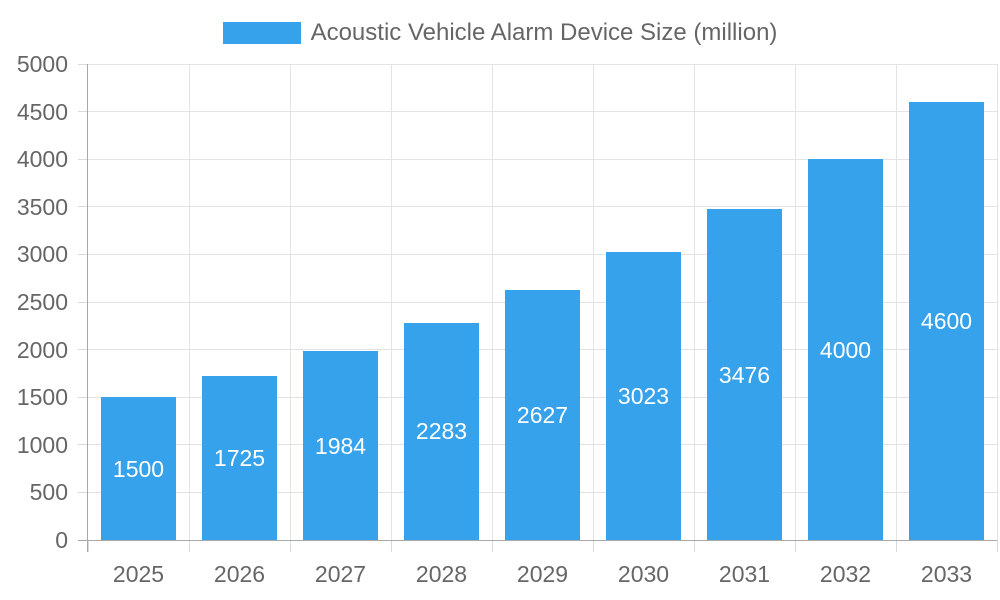  I want to click on bar-value-label: 1984, so click(340, 445).